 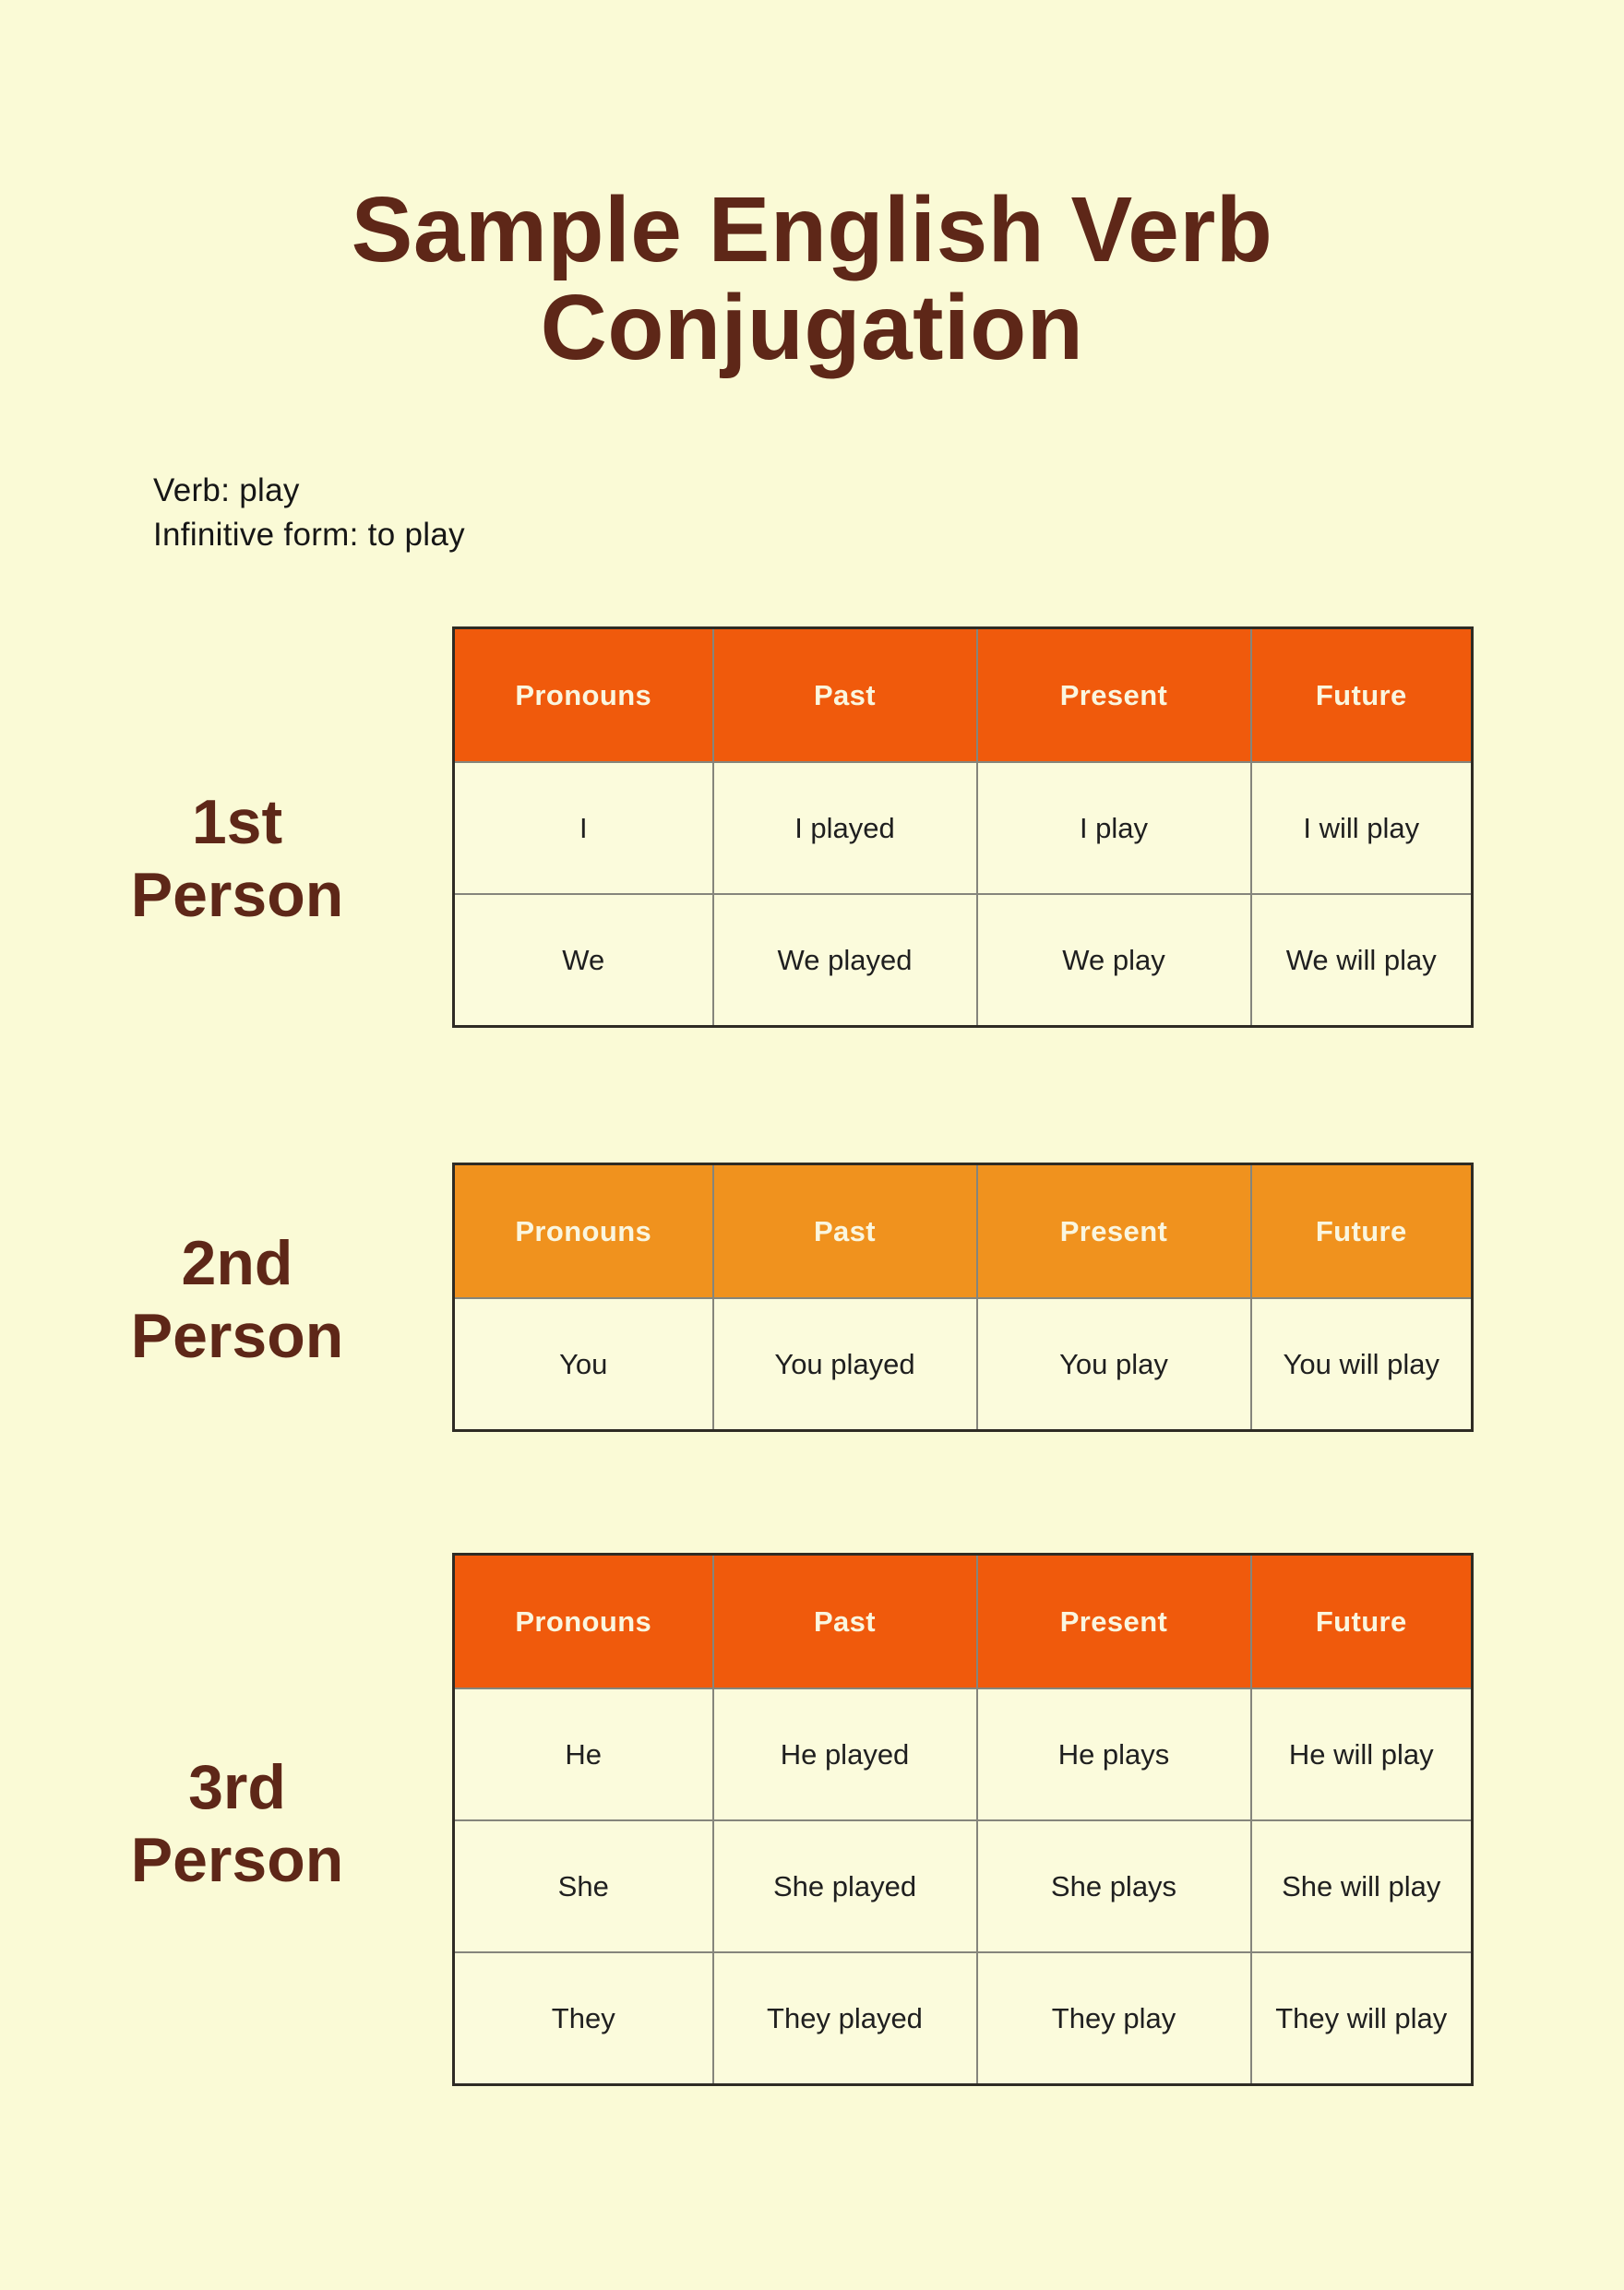 I want to click on table-row: She She played She plays She will play, so click(x=963, y=1886).